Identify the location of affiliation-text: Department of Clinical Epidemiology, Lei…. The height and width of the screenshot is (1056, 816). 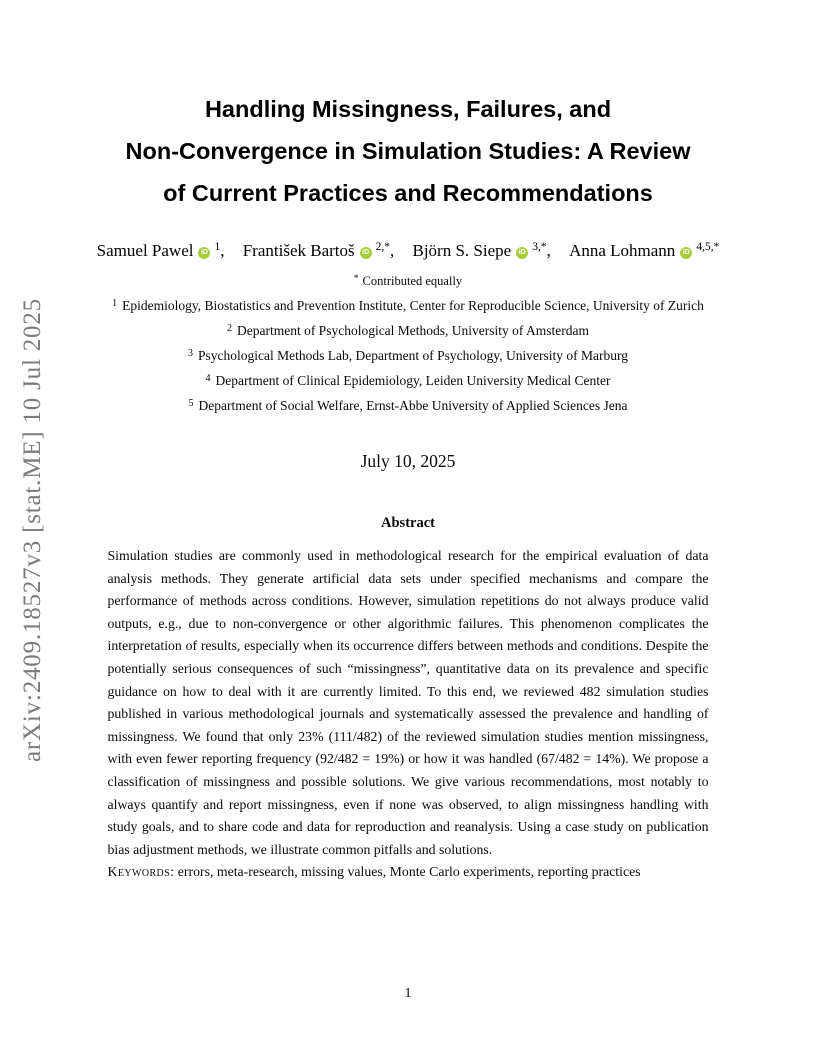
(413, 380).